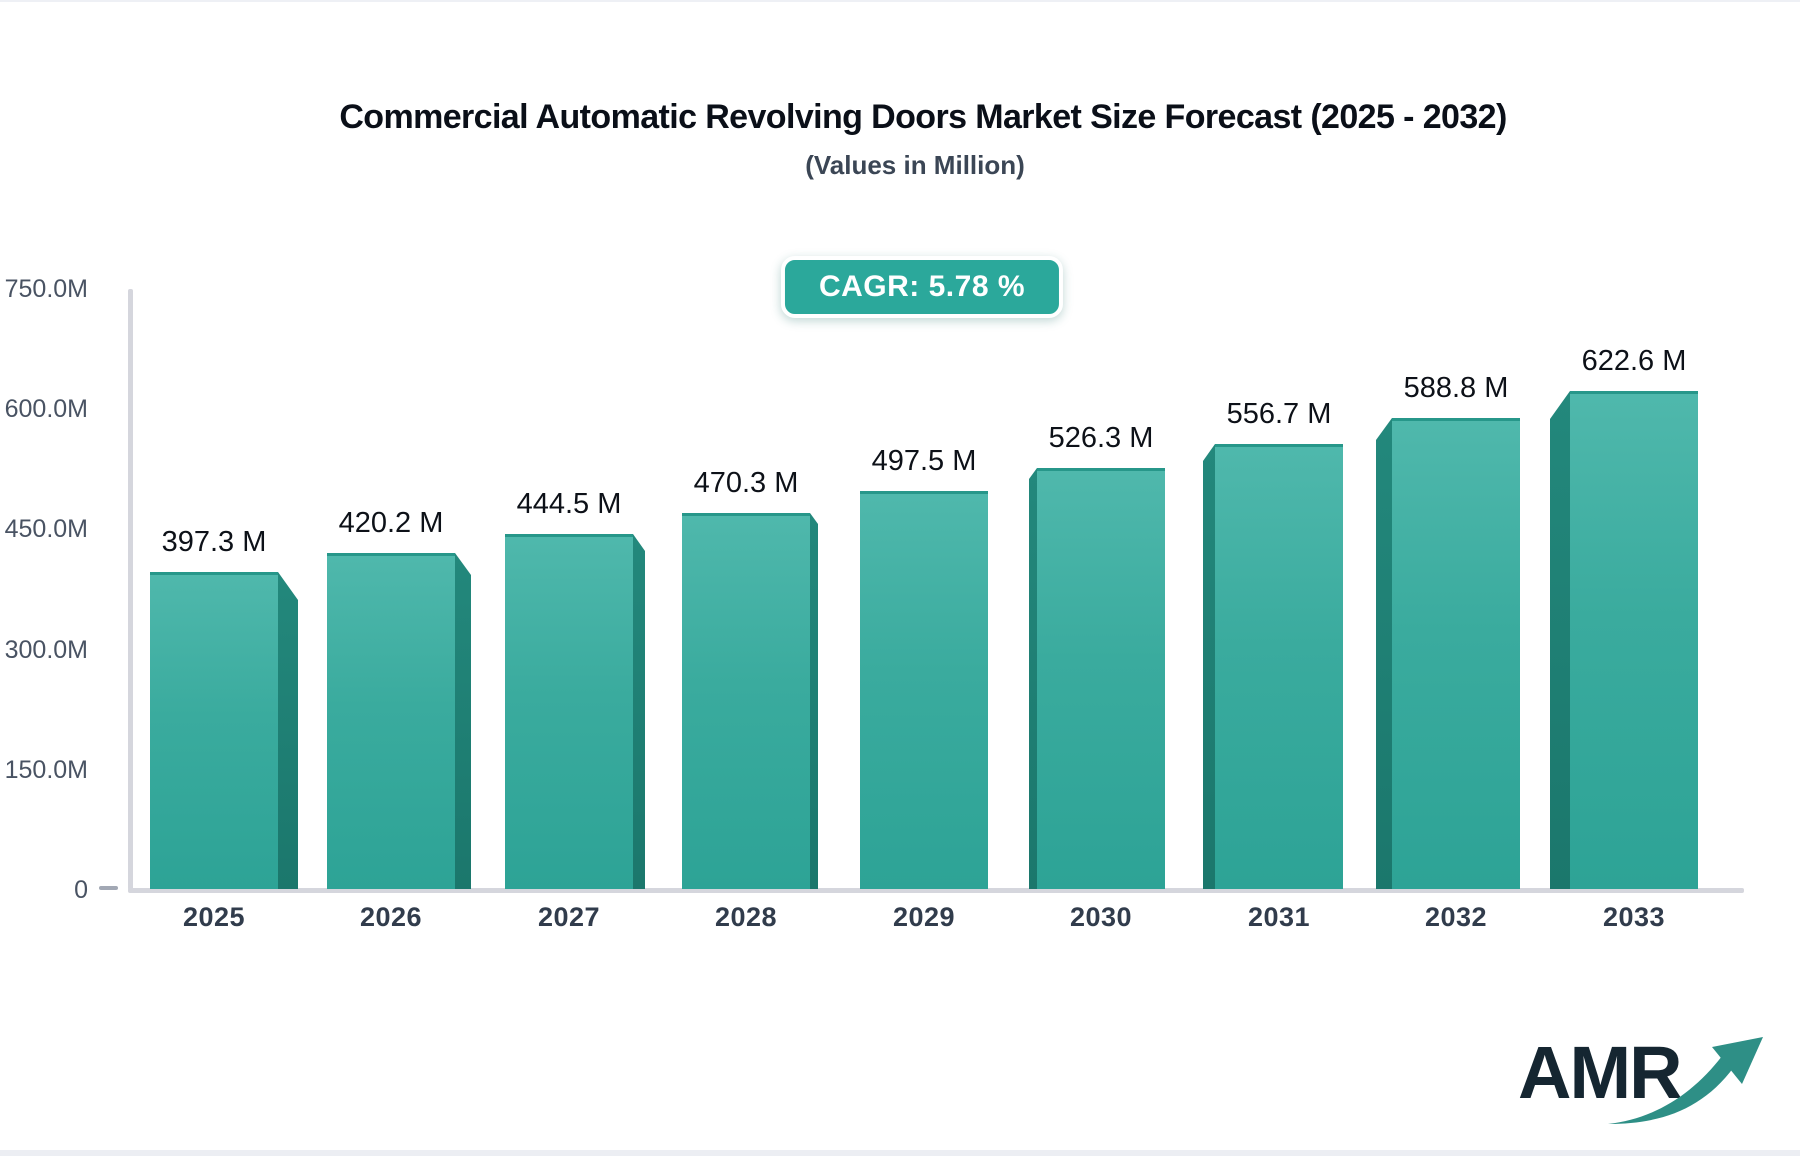 The height and width of the screenshot is (1156, 1800). I want to click on bar-value-label: 397.3 M, so click(214, 542).